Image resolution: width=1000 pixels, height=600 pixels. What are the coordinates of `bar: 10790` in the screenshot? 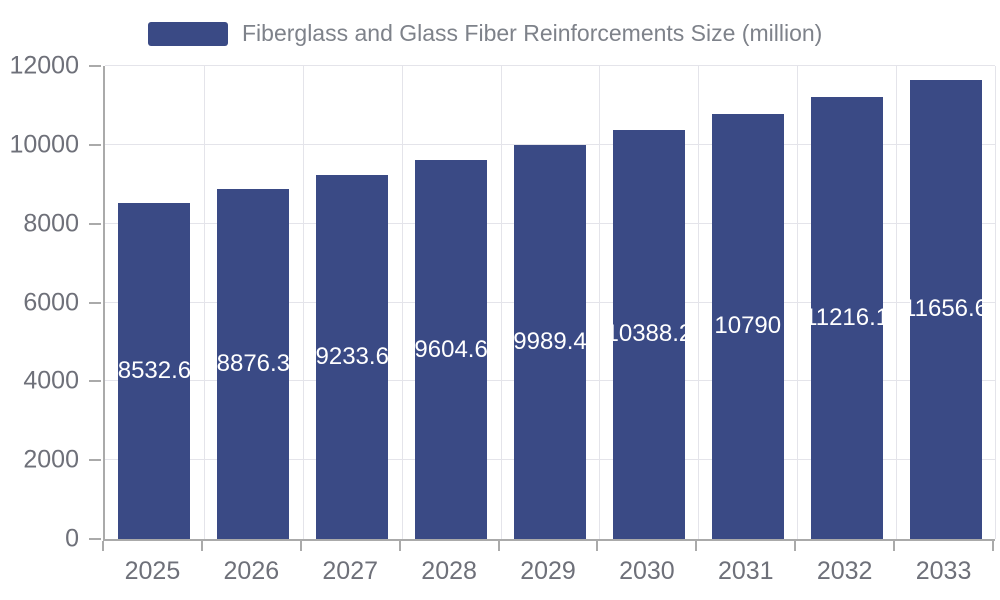 It's located at (747, 326).